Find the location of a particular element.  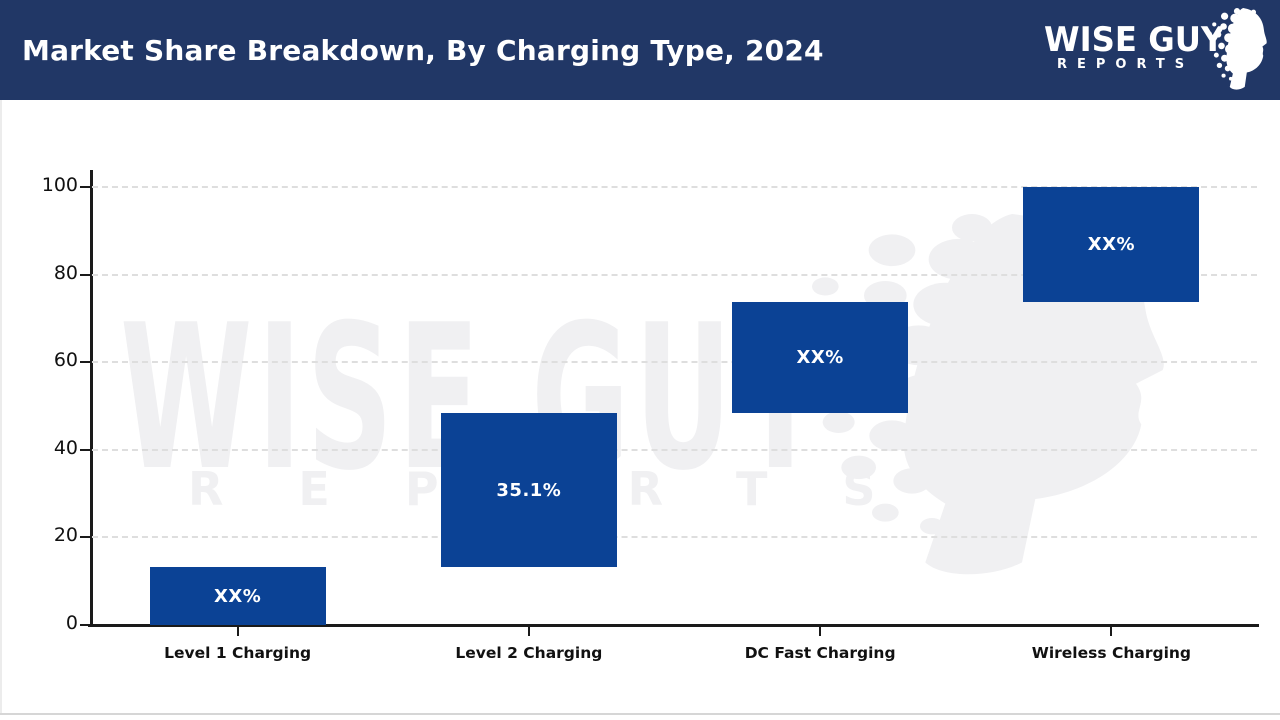

x-category-label: DC Fast Charging is located at coordinates (820, 653).